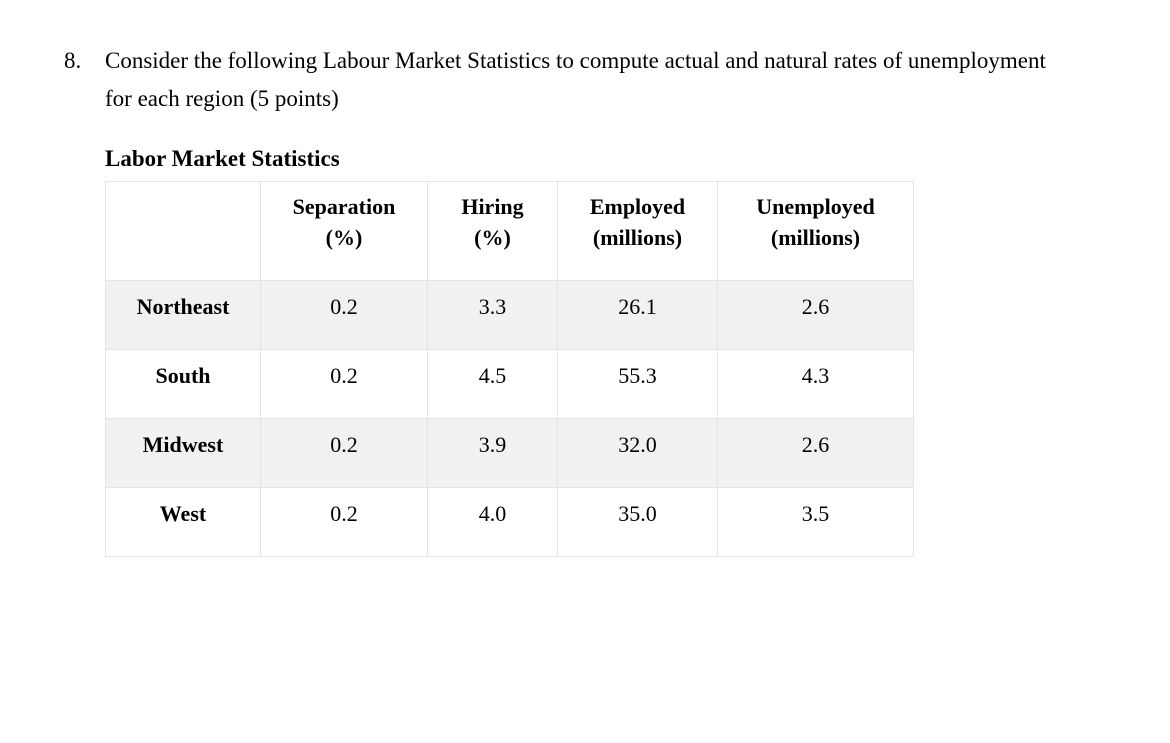 This screenshot has width=1170, height=743. I want to click on table-row: Northeast 0.2 3.3 26.1 2.6, so click(509, 315).